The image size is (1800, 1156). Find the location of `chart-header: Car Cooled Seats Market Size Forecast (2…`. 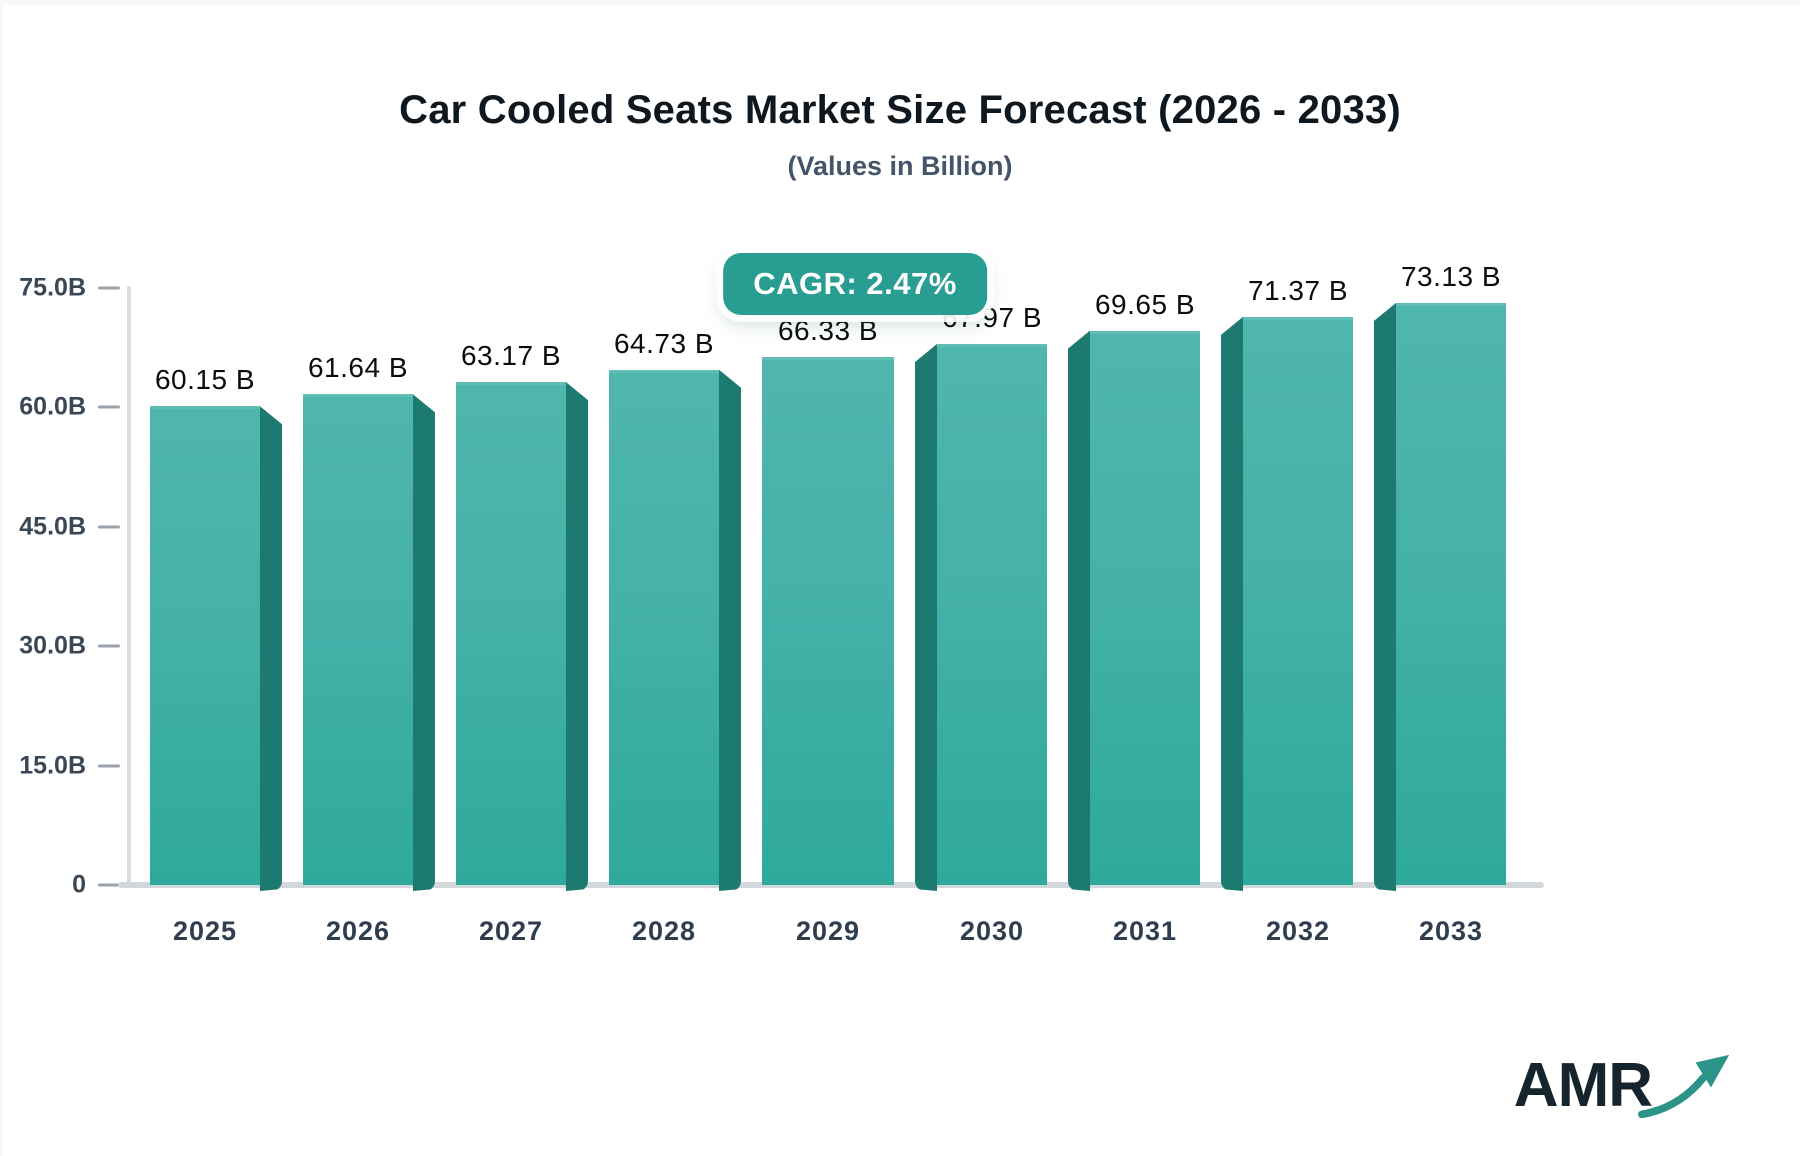

chart-header: Car Cooled Seats Market Size Forecast (2… is located at coordinates (900, 135).